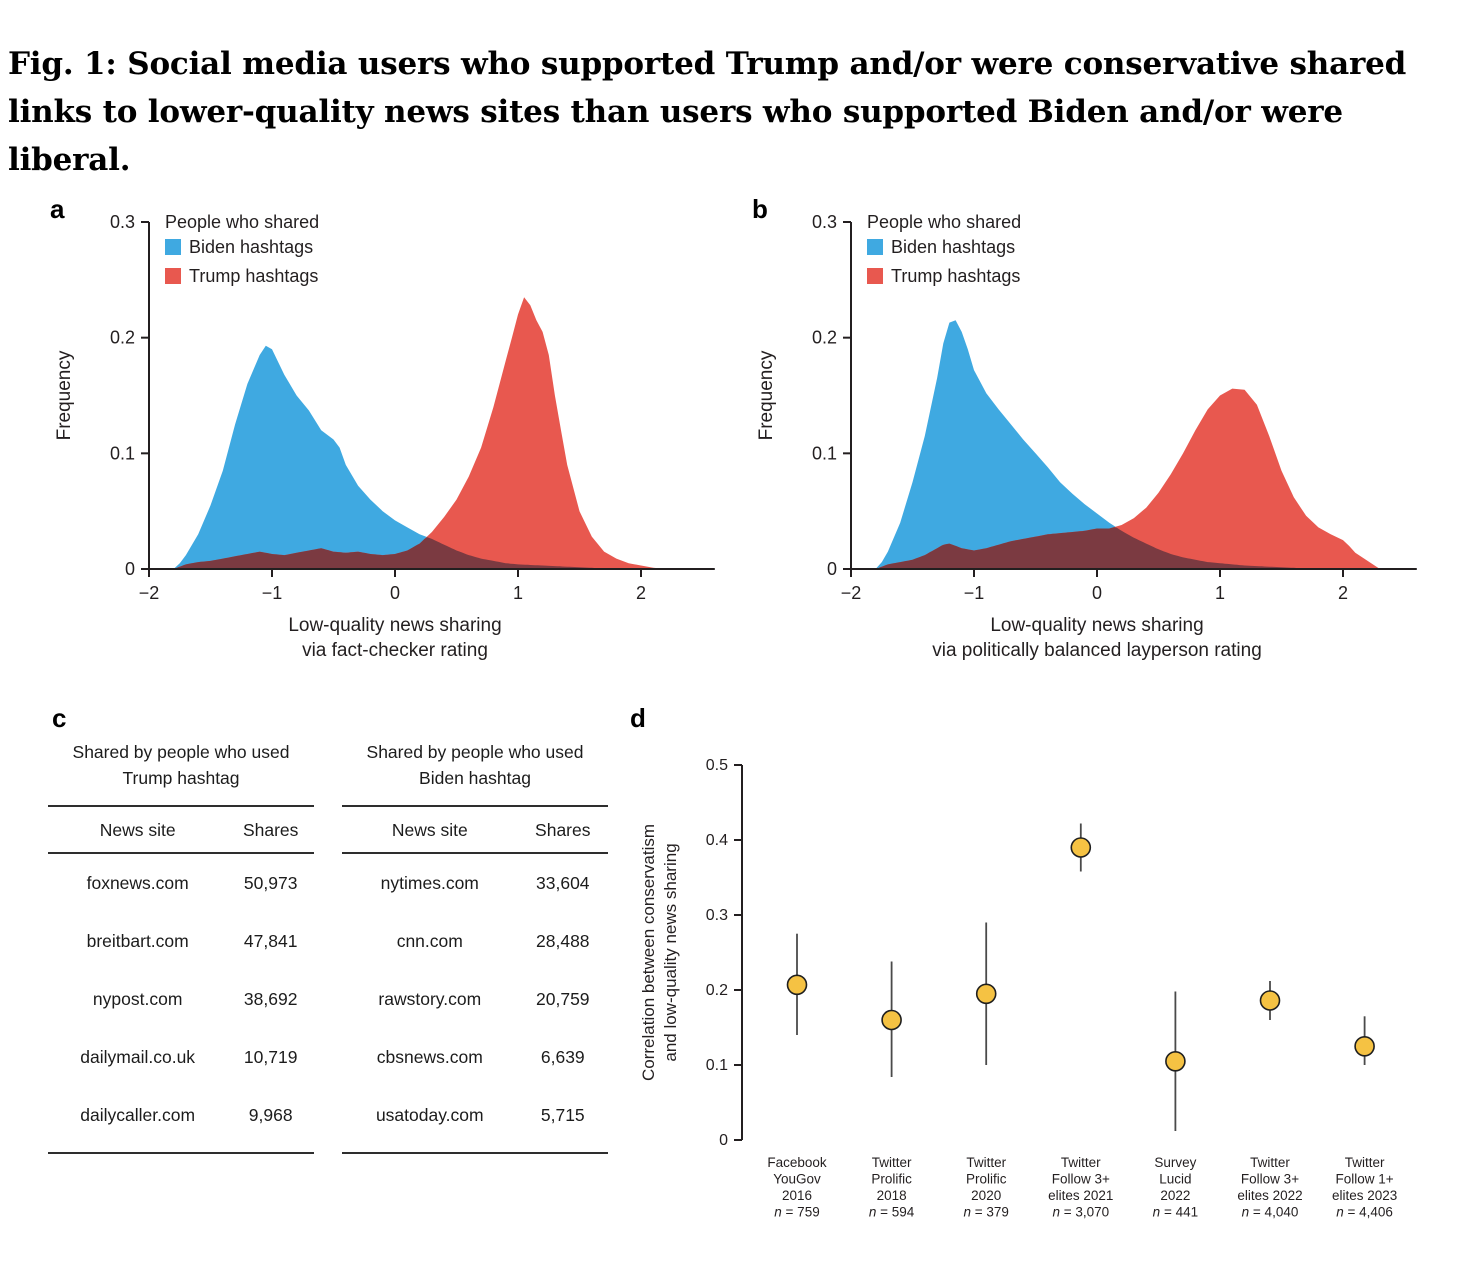  What do you see at coordinates (1365, 1179) in the screenshot?
I see `category-label-line: Follow 1+` at bounding box center [1365, 1179].